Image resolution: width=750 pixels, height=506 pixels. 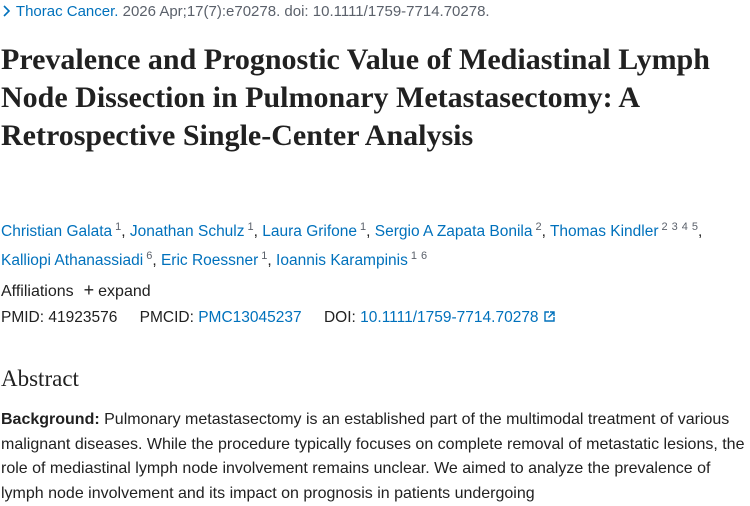 I want to click on author: Ioannis Karampinis 1 6, so click(x=351, y=260).